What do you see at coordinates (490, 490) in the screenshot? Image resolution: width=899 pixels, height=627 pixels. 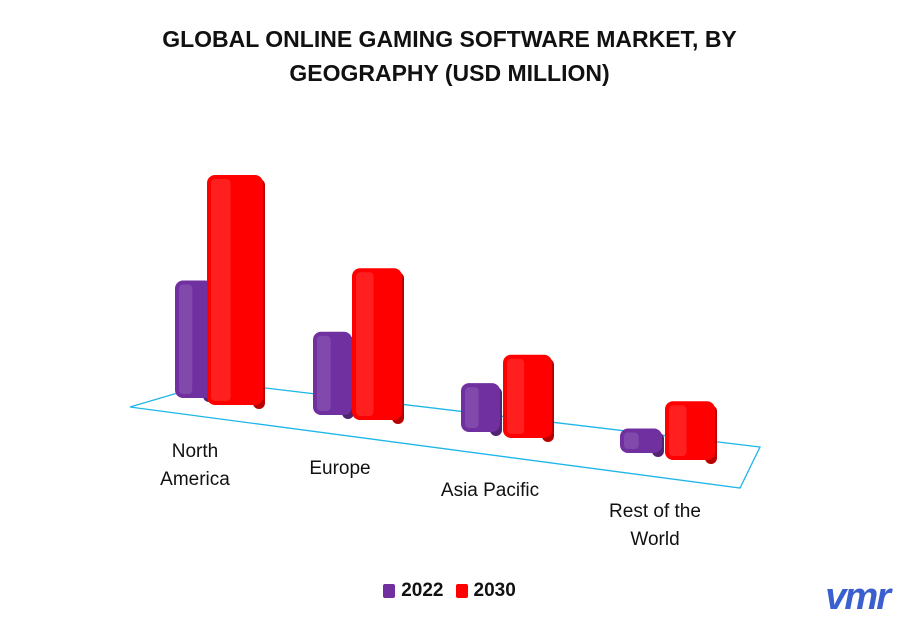 I see `x-tick-label: Asia Pacific` at bounding box center [490, 490].